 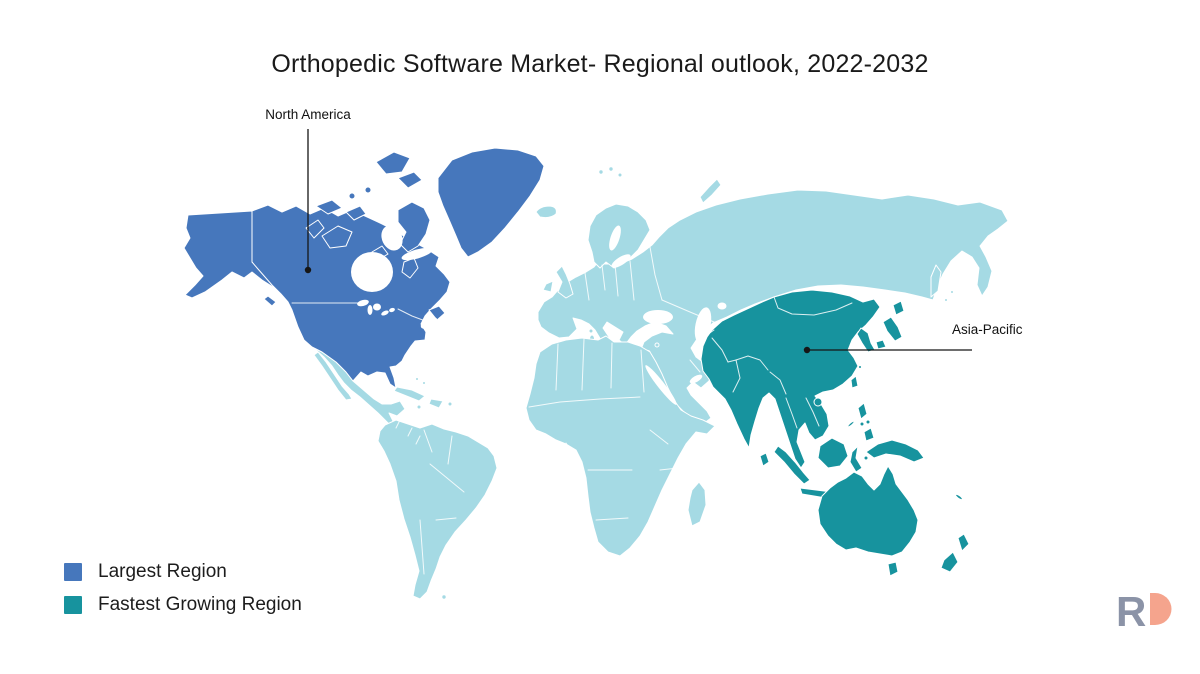 What do you see at coordinates (392, 238) in the screenshot?
I see `foxe-basin` at bounding box center [392, 238].